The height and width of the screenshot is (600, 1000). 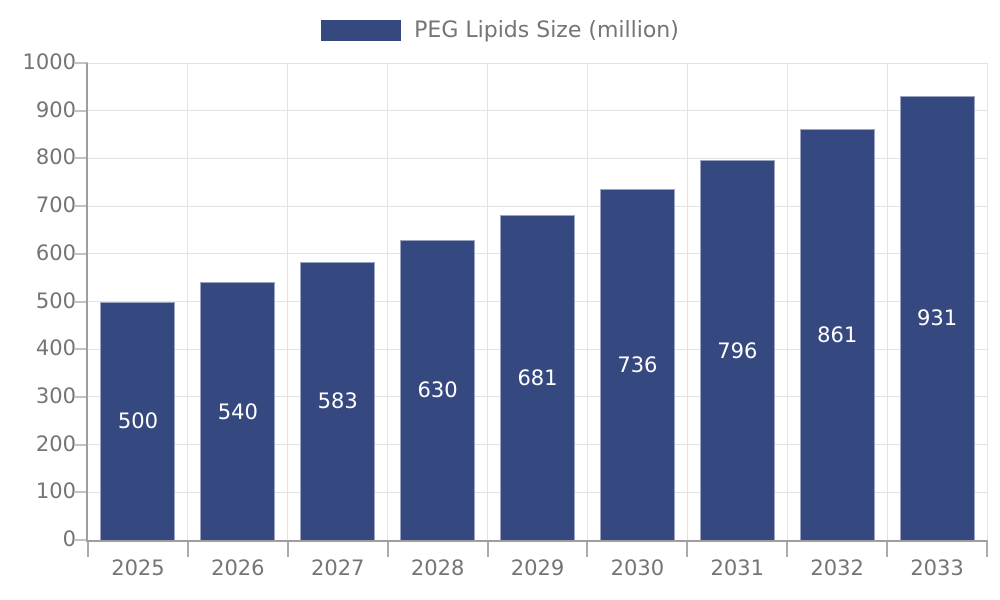 I want to click on bar-2025: 500, so click(x=138, y=420).